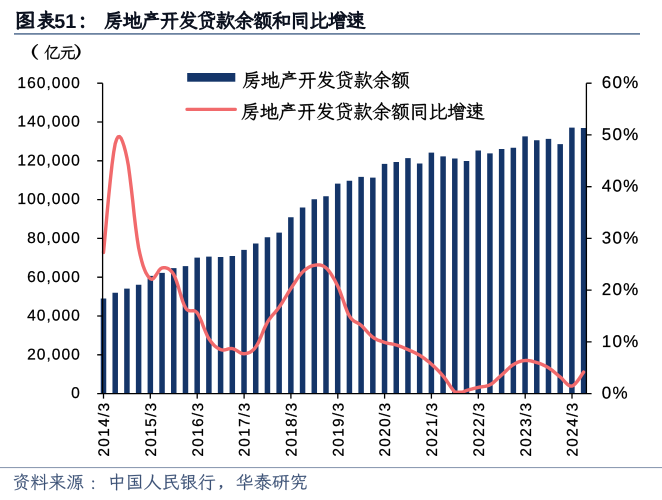  What do you see at coordinates (76, 393) in the screenshot?
I see `svg-text: 0` at bounding box center [76, 393].